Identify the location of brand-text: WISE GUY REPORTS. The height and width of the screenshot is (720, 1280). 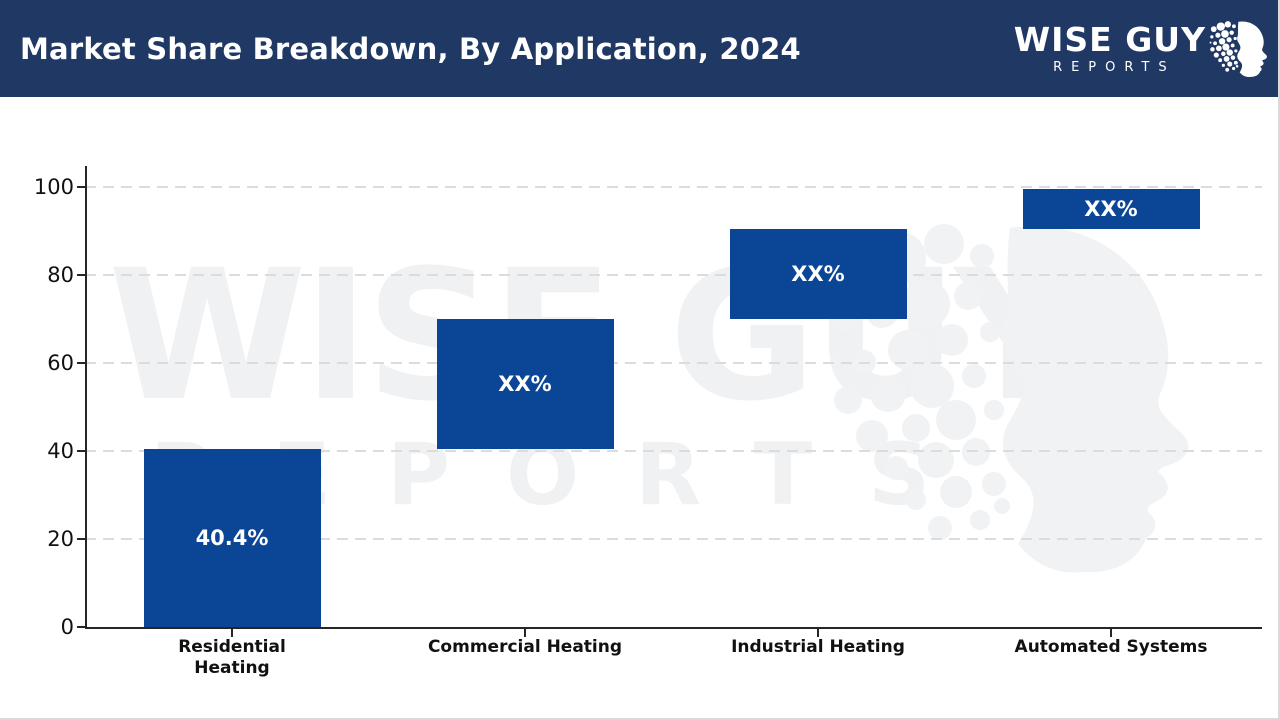
(1110, 48).